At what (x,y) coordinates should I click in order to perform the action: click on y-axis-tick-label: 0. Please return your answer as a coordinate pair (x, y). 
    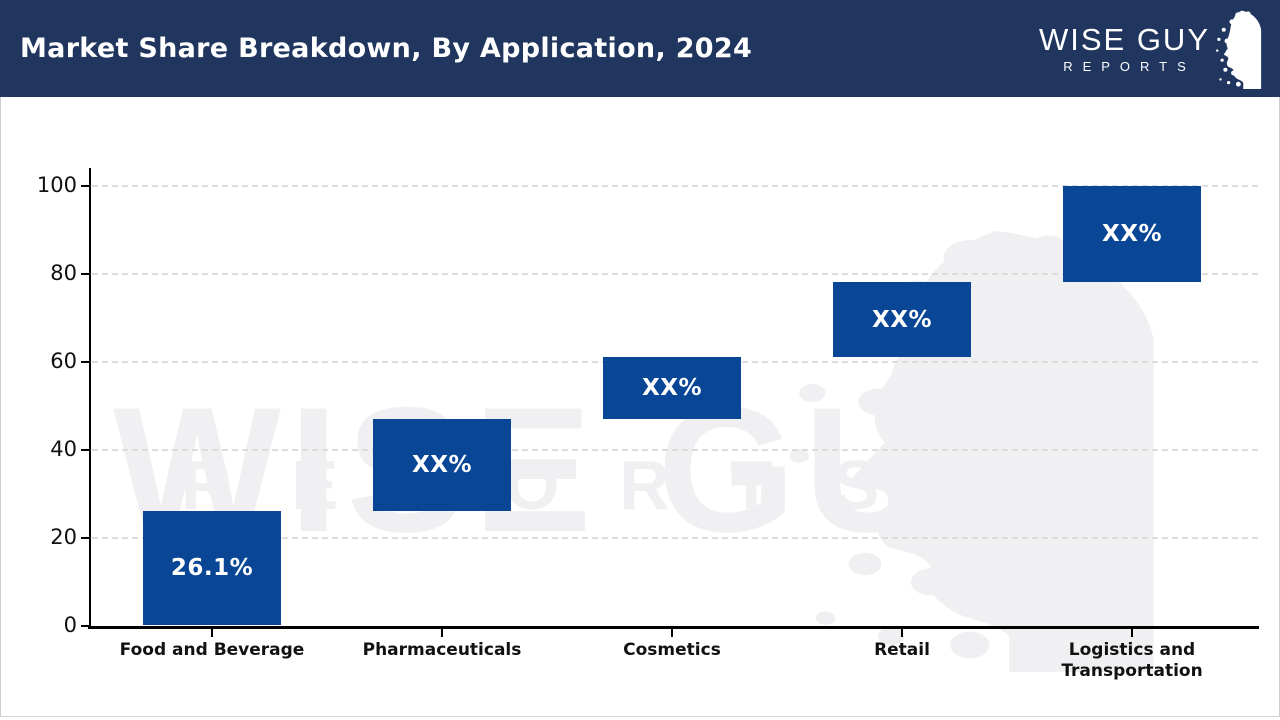
    Looking at the image, I should click on (70, 624).